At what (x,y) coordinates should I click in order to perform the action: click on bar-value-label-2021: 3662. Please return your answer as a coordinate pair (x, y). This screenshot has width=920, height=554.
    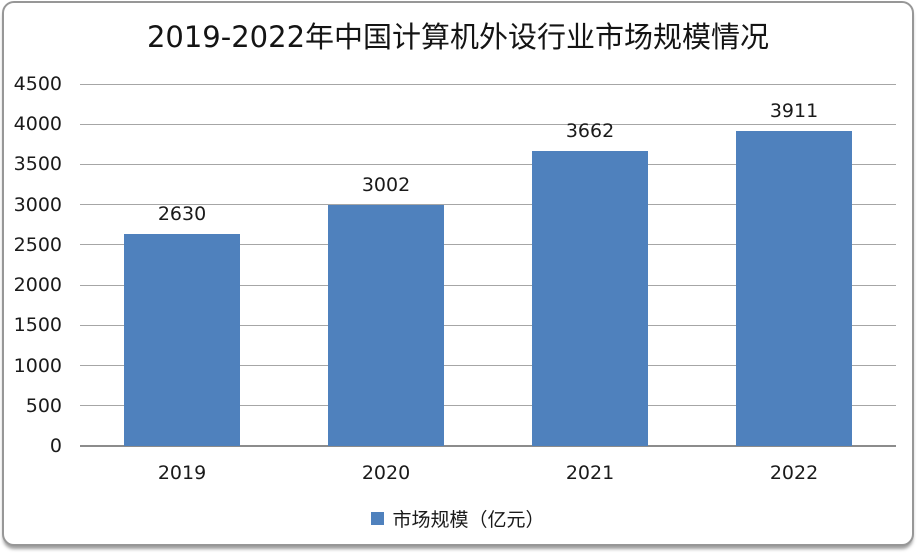
    Looking at the image, I should click on (590, 131).